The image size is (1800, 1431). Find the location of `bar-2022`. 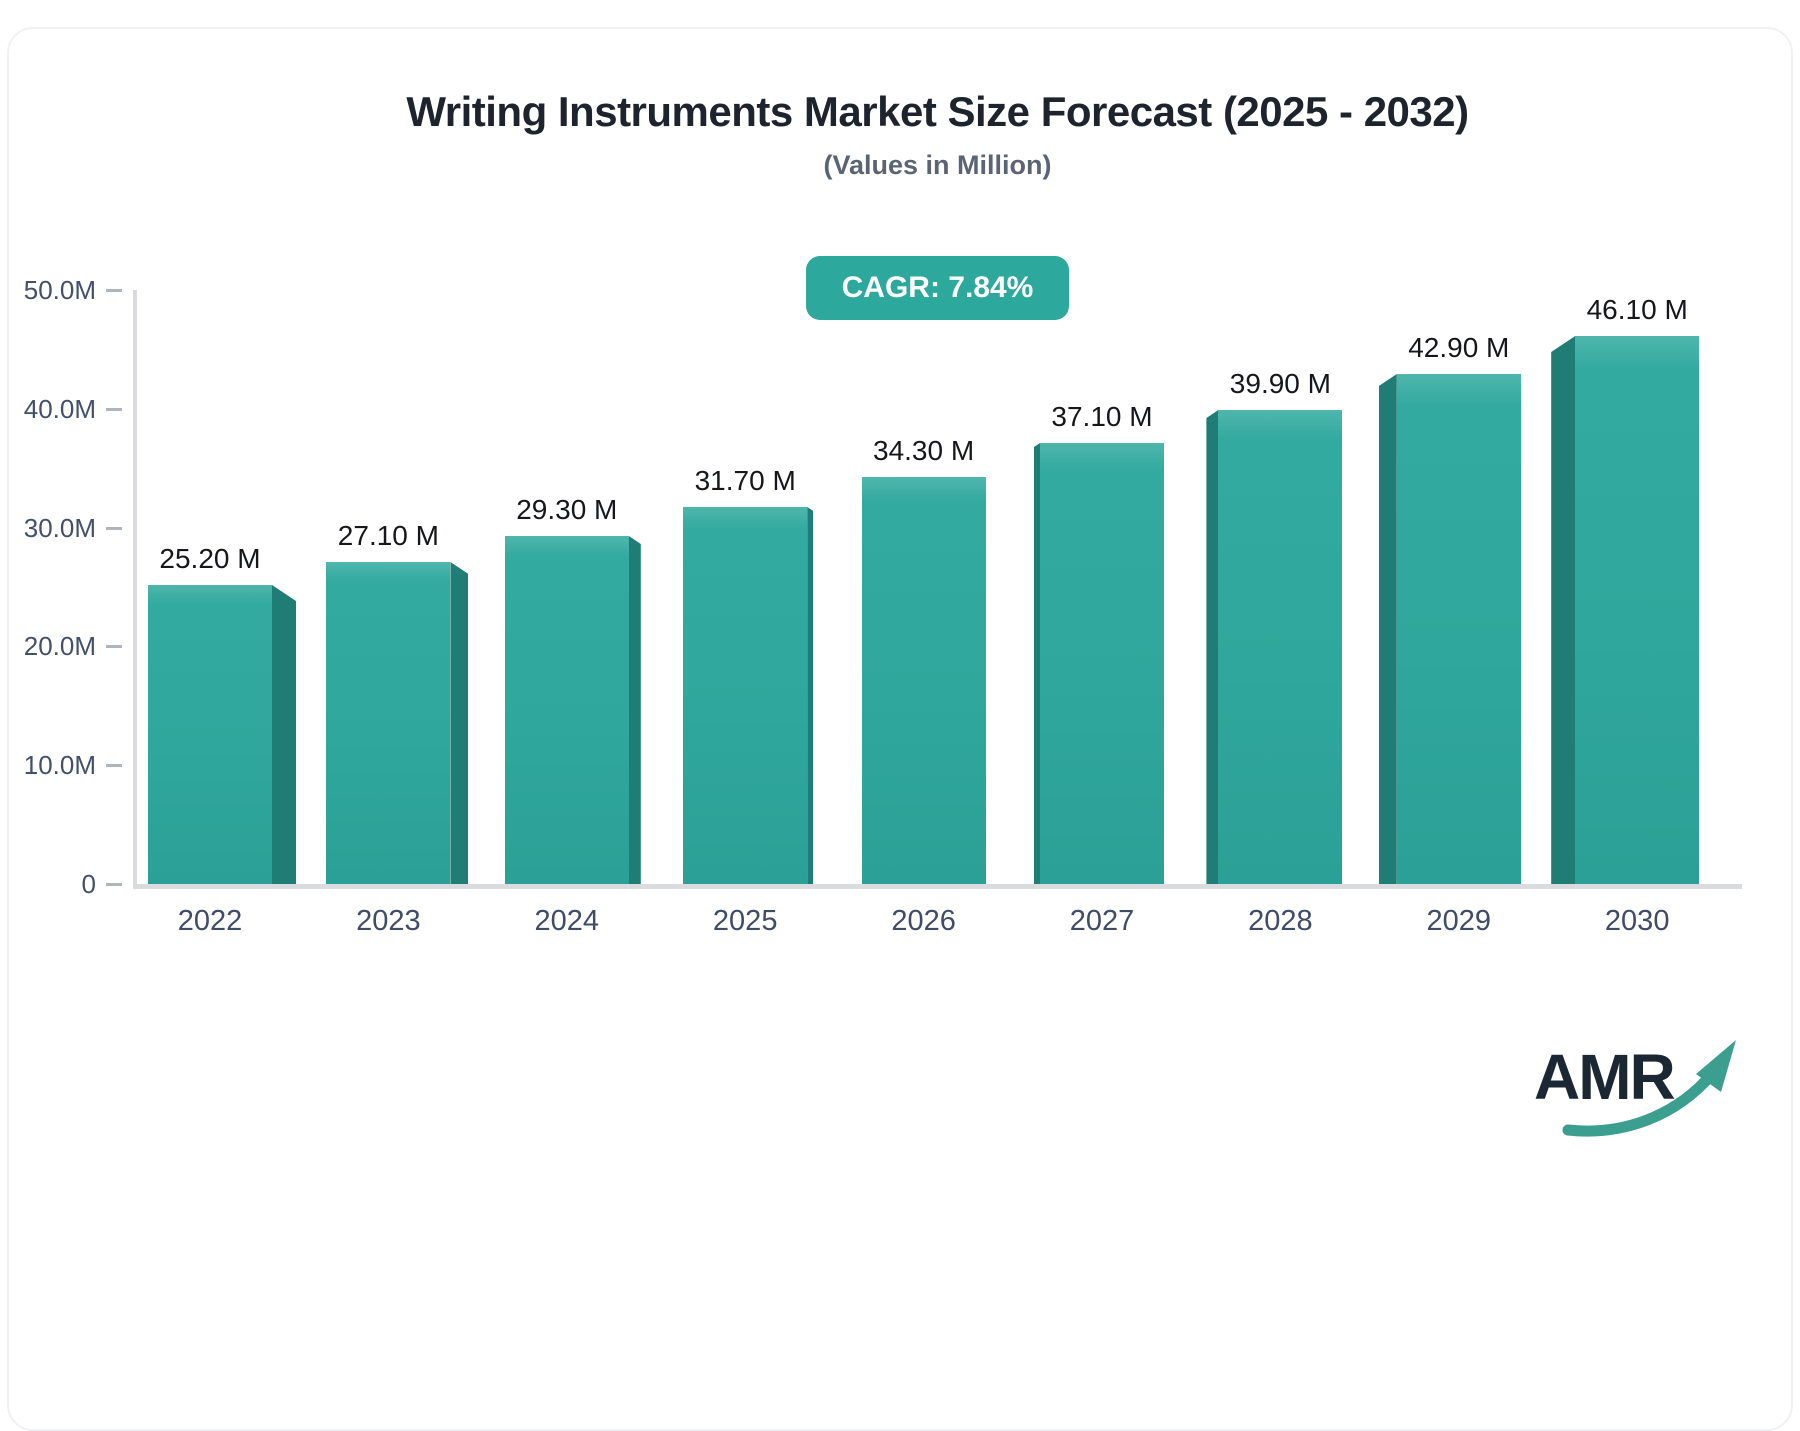

bar-2022 is located at coordinates (222, 734).